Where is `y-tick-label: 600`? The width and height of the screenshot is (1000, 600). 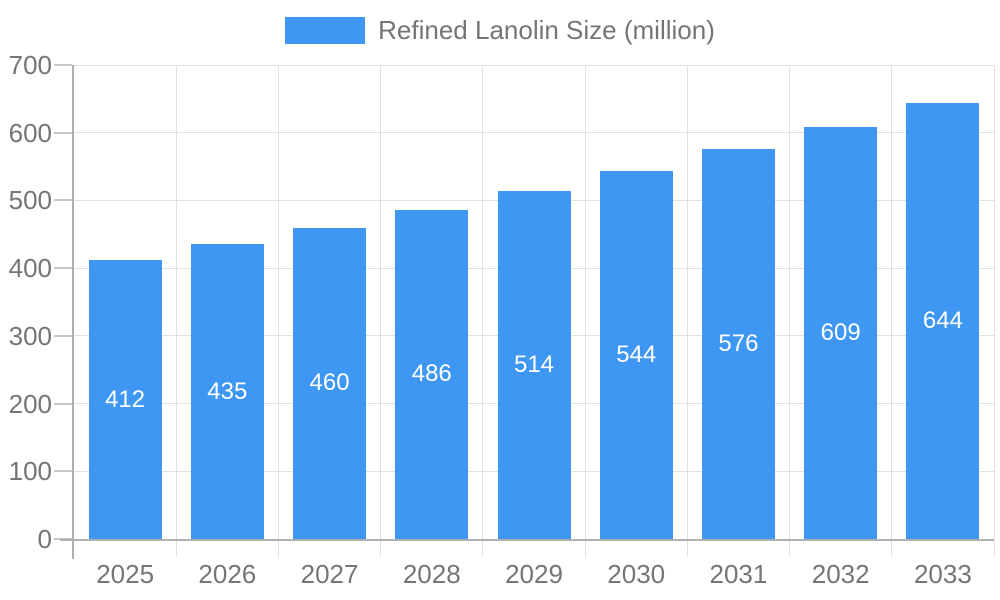 y-tick-label: 600 is located at coordinates (30, 132).